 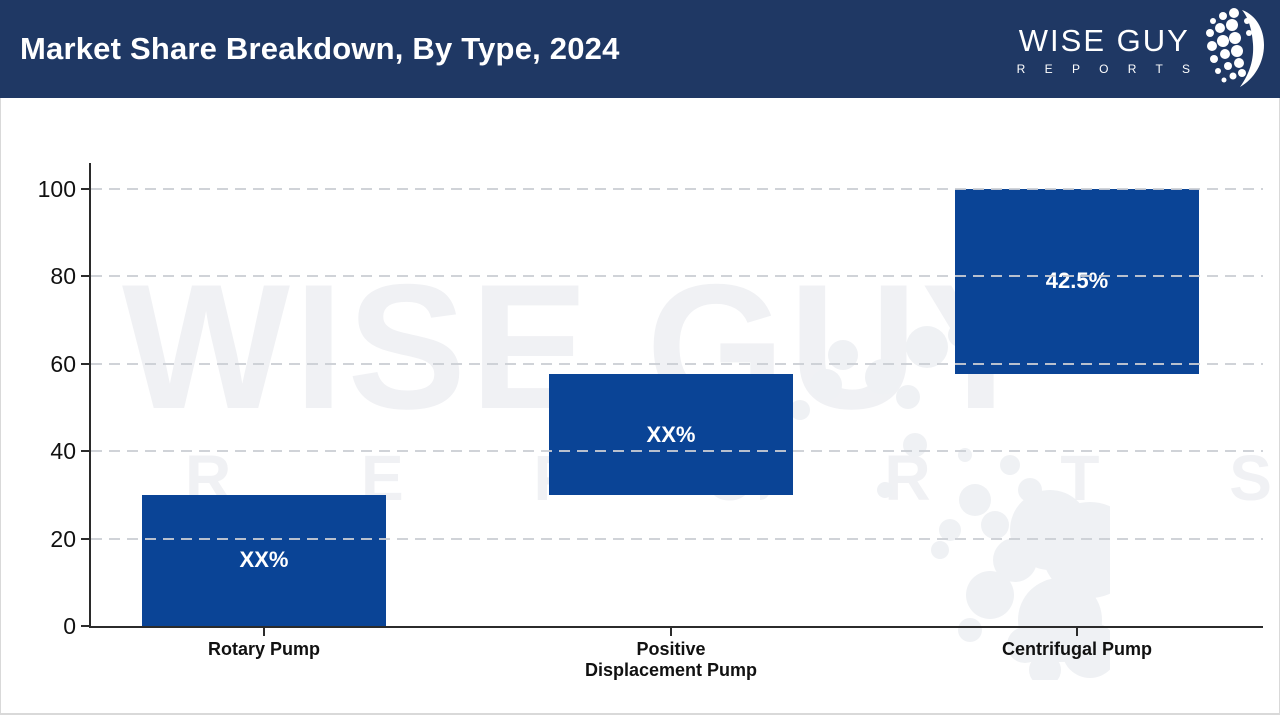 I want to click on x-axis-category-label: Centrifugal Pump, so click(x=1077, y=649).